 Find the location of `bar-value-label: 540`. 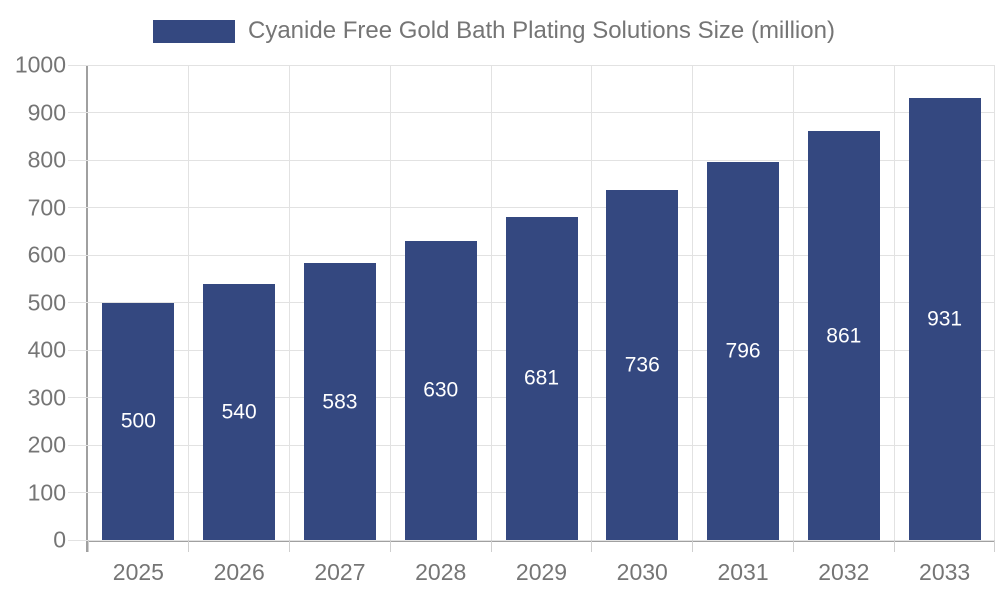

bar-value-label: 540 is located at coordinates (239, 412).